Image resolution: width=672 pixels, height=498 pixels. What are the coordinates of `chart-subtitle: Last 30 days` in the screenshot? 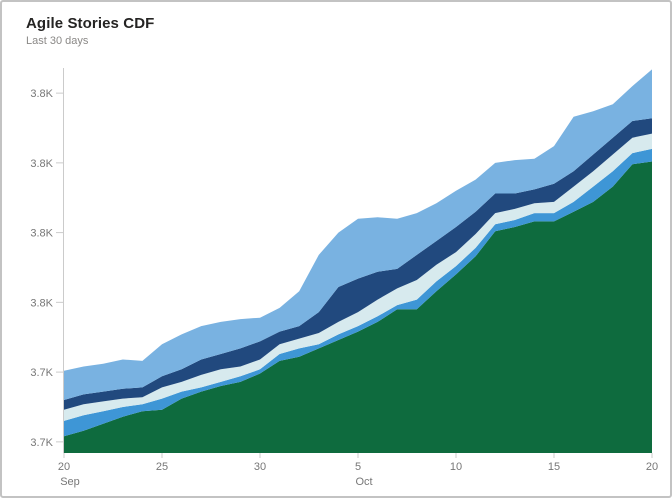 It's located at (57, 41).